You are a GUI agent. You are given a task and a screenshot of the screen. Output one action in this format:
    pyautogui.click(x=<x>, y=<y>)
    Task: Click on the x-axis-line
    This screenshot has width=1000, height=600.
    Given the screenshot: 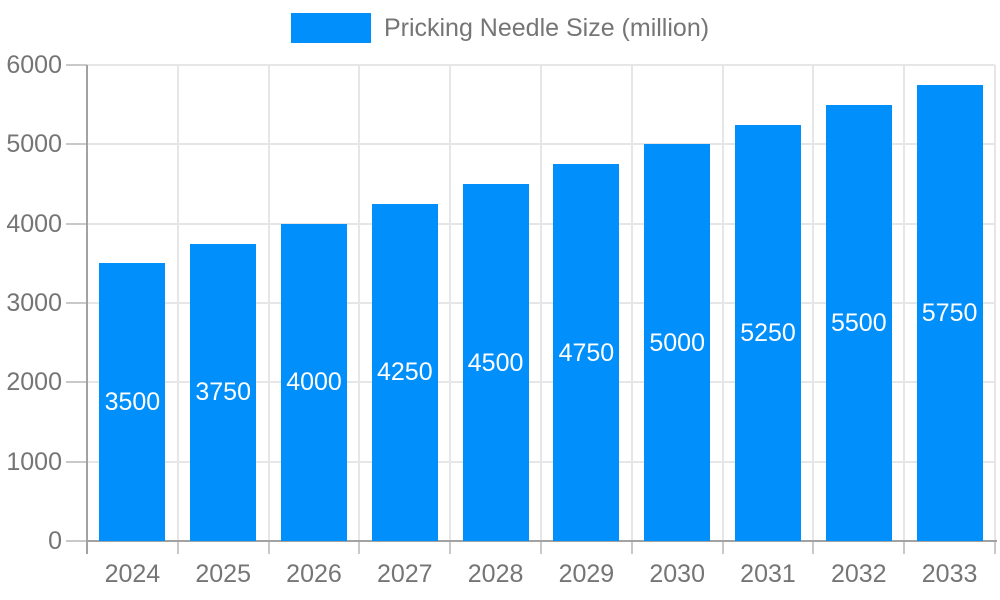 What is the action you would take?
    pyautogui.click(x=541, y=541)
    